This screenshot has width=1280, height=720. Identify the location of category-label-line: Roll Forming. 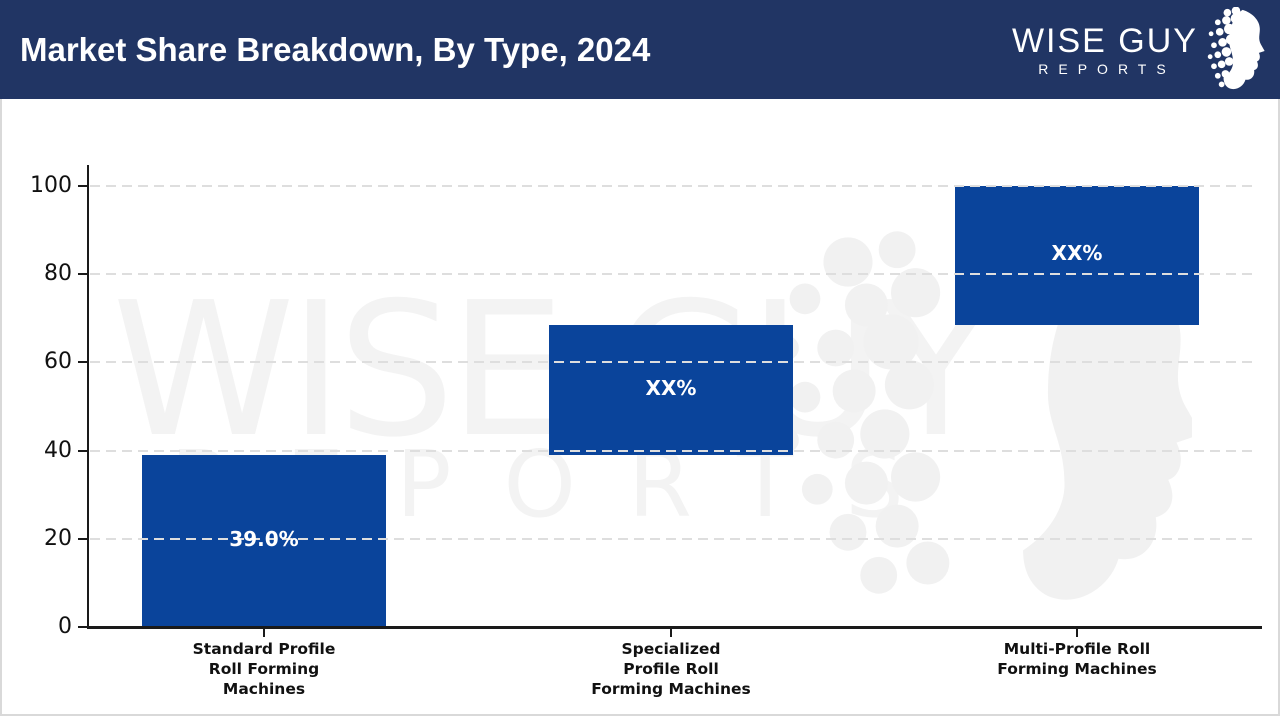
(264, 669).